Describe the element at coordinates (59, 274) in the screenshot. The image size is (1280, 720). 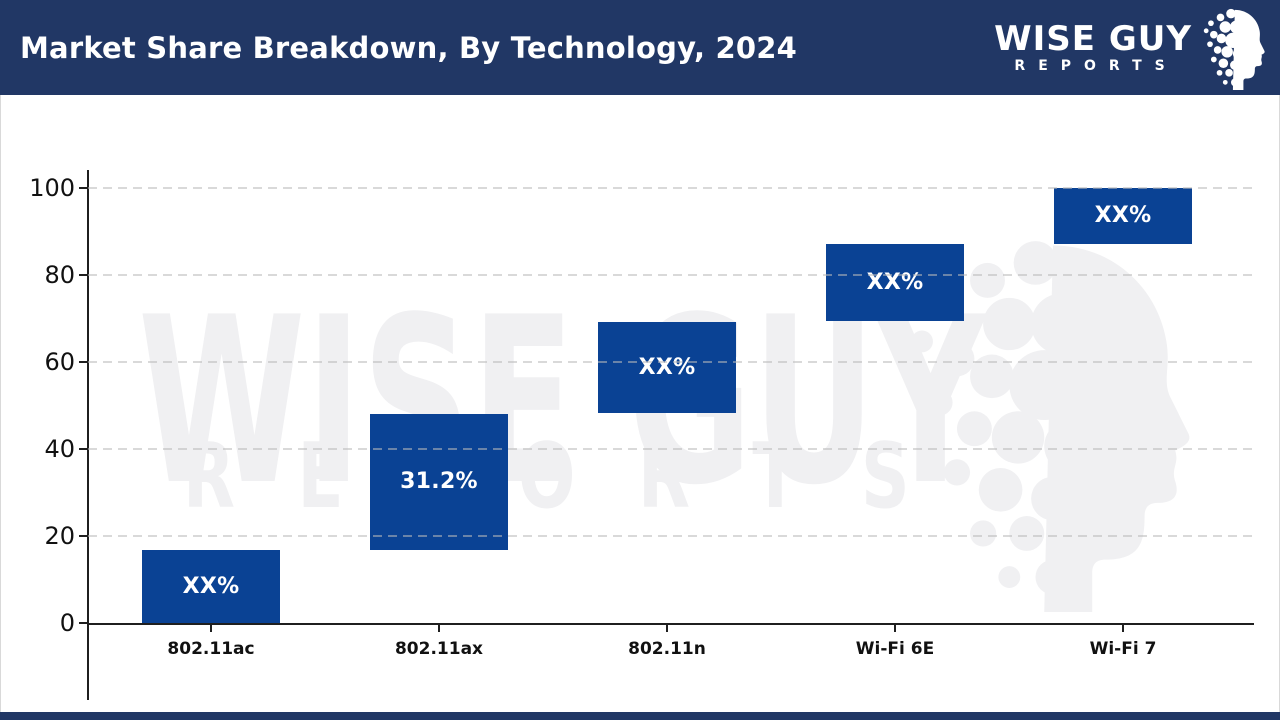
I see `y-tick-label: 80` at that location.